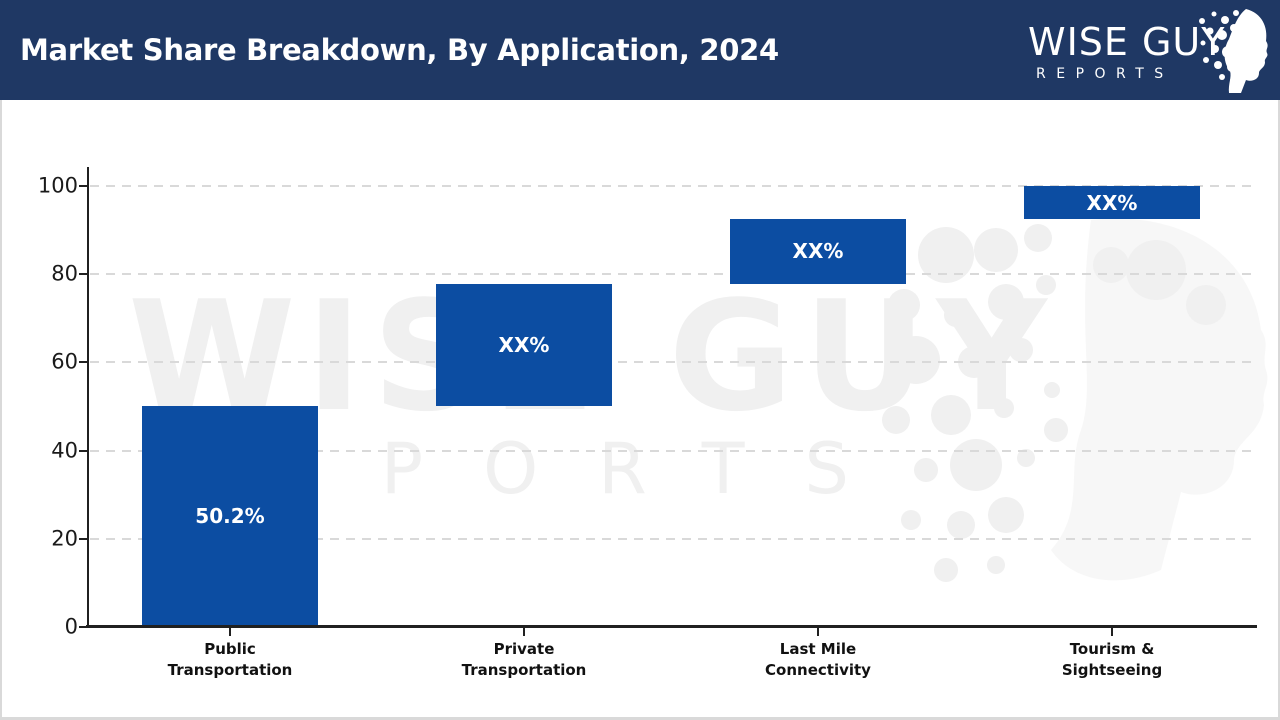 The image size is (1280, 720). Describe the element at coordinates (1126, 42) in the screenshot. I see `logo-wordmark: WISE GUY` at that location.